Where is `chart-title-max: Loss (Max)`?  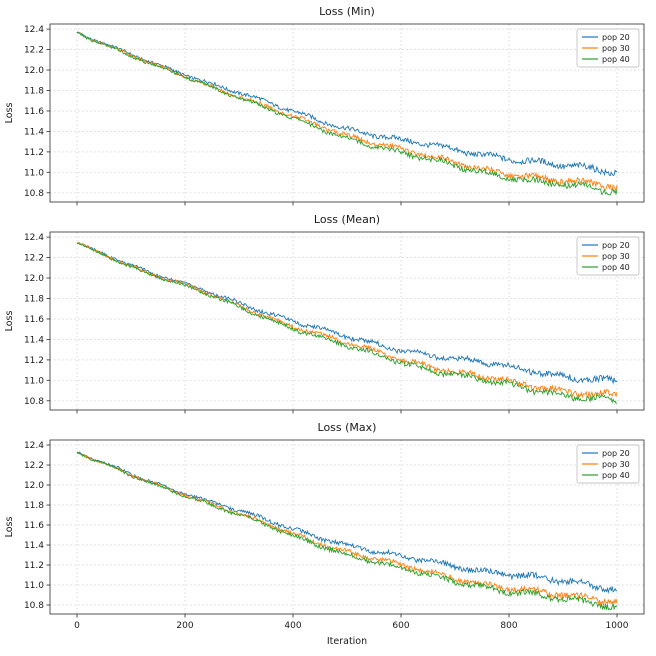
chart-title-max: Loss (Max) is located at coordinates (347, 427).